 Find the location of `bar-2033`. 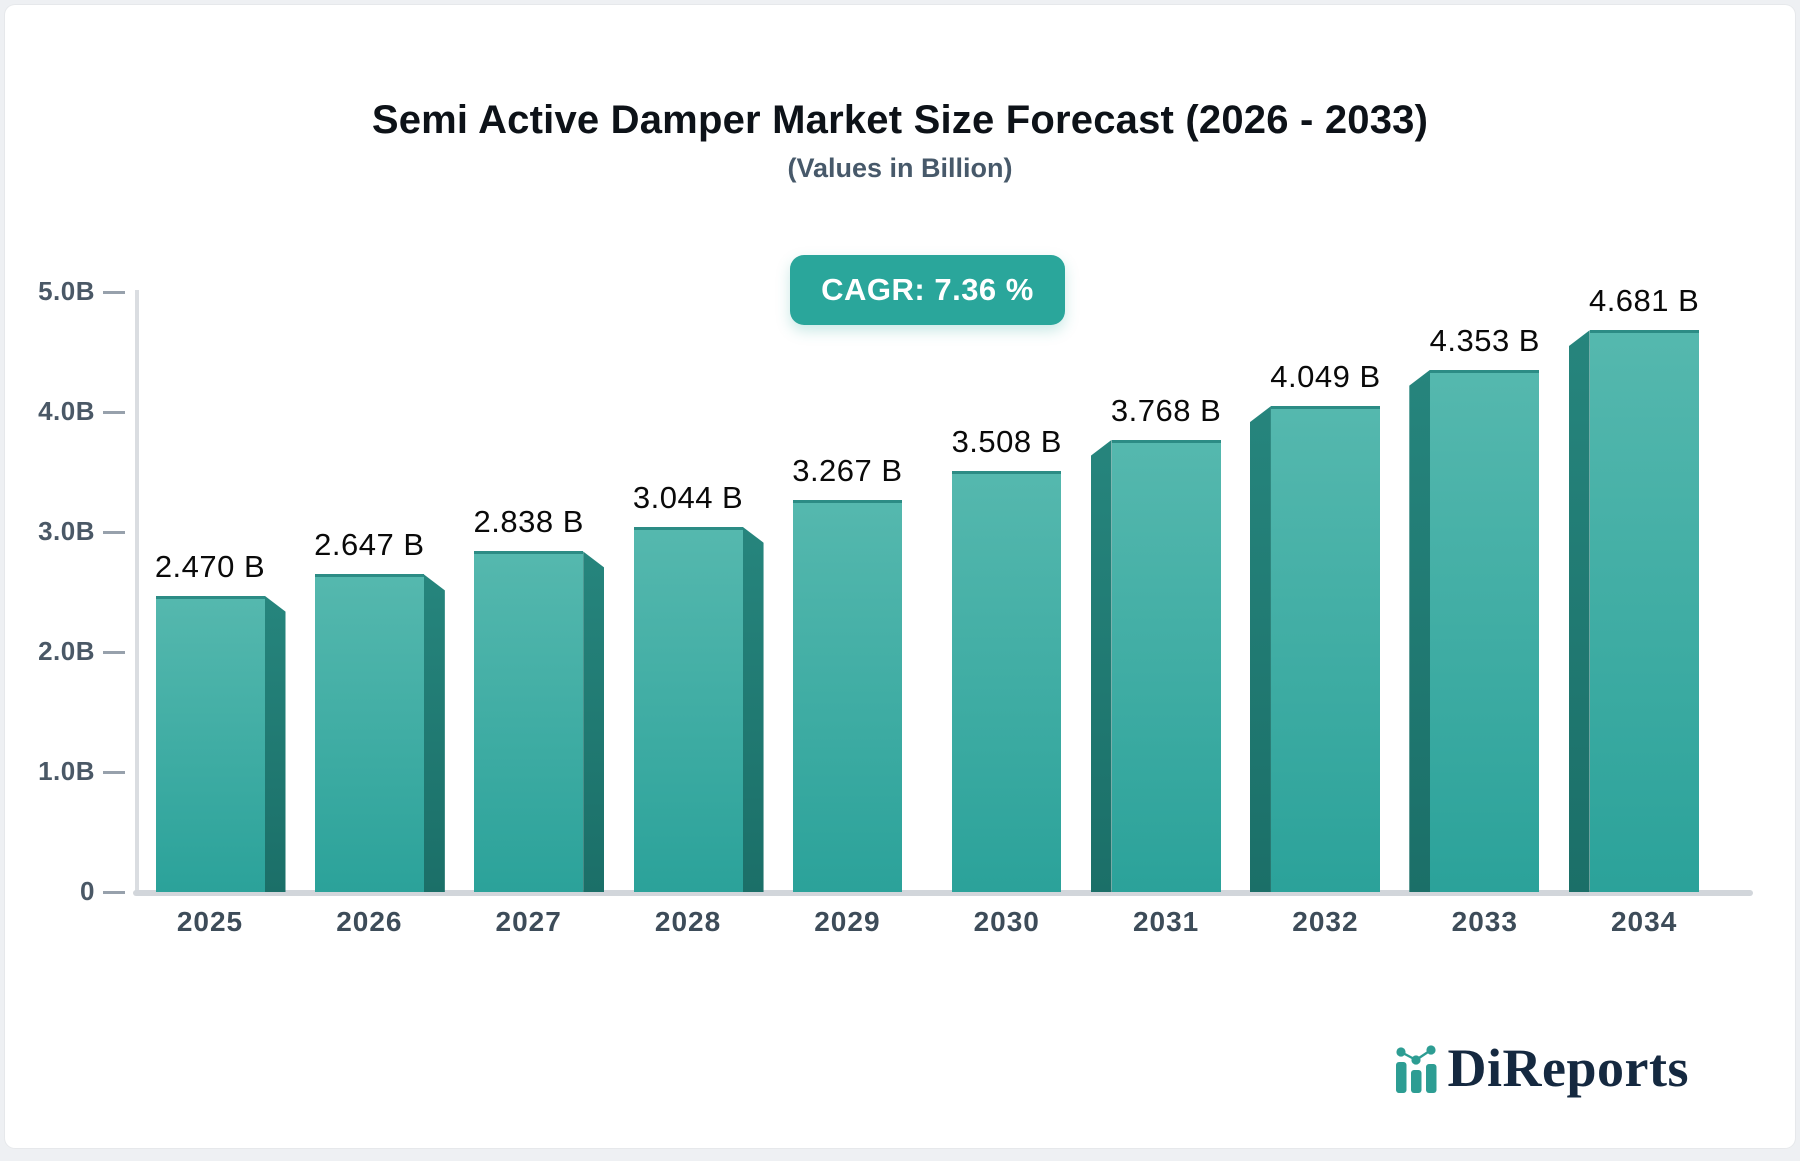

bar-2033 is located at coordinates (1485, 630).